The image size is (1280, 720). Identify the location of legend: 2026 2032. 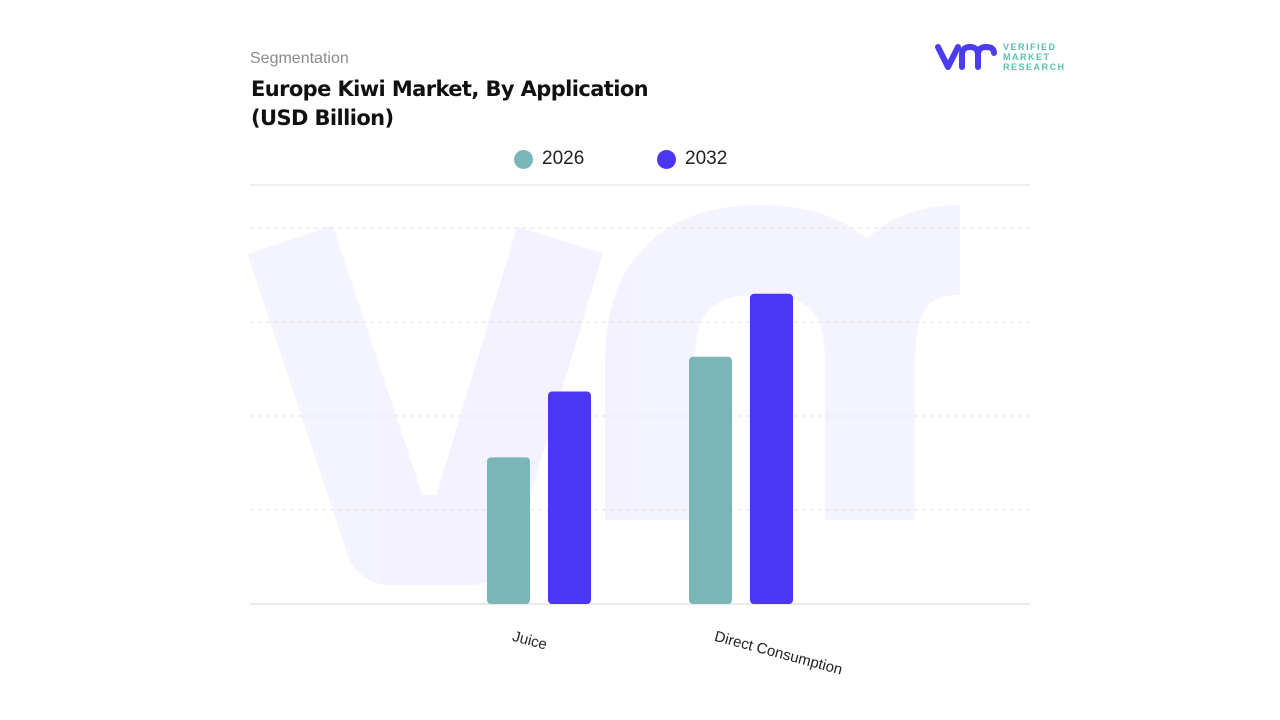
(640, 161).